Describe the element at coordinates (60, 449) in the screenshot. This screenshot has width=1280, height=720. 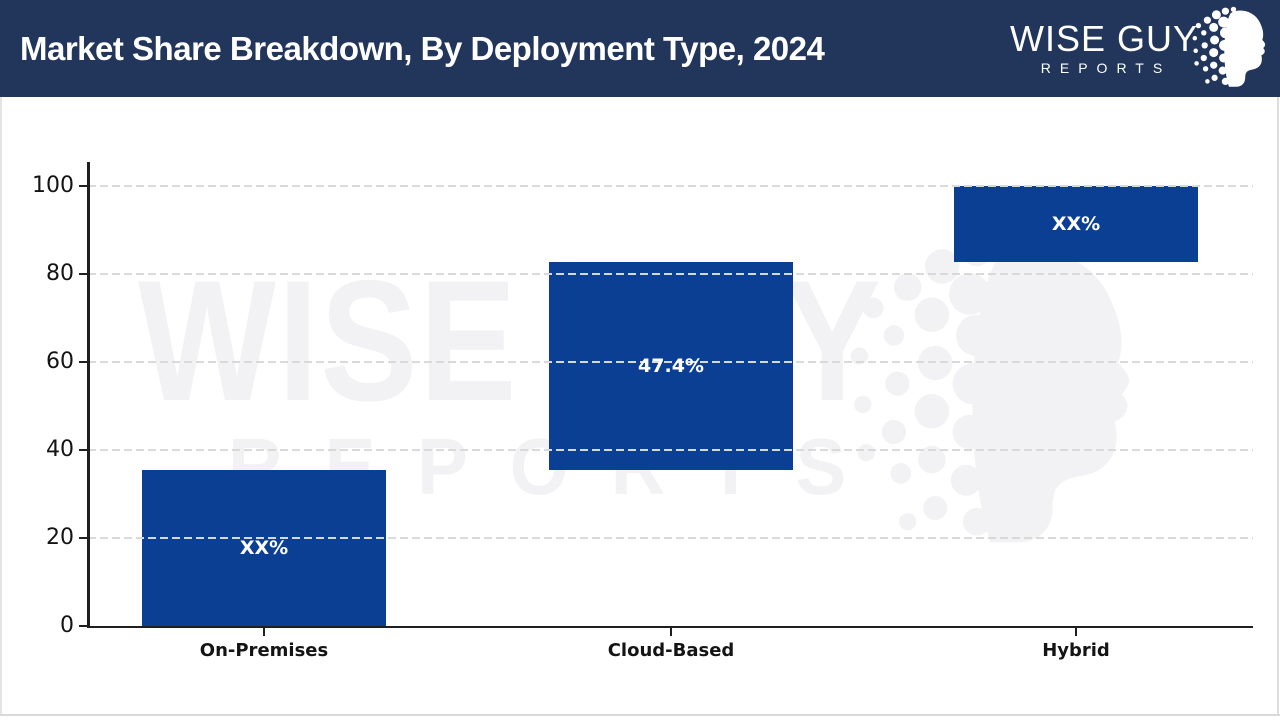
I see `y-tick-label-40: 40` at that location.